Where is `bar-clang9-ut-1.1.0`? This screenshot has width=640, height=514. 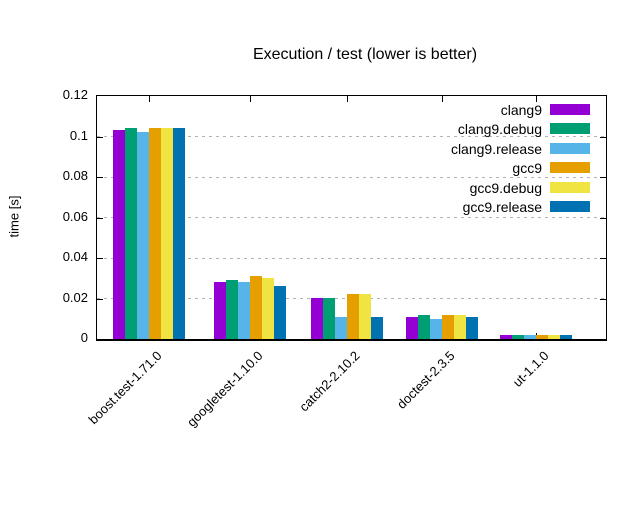
bar-clang9-ut-1.1.0 is located at coordinates (506, 337).